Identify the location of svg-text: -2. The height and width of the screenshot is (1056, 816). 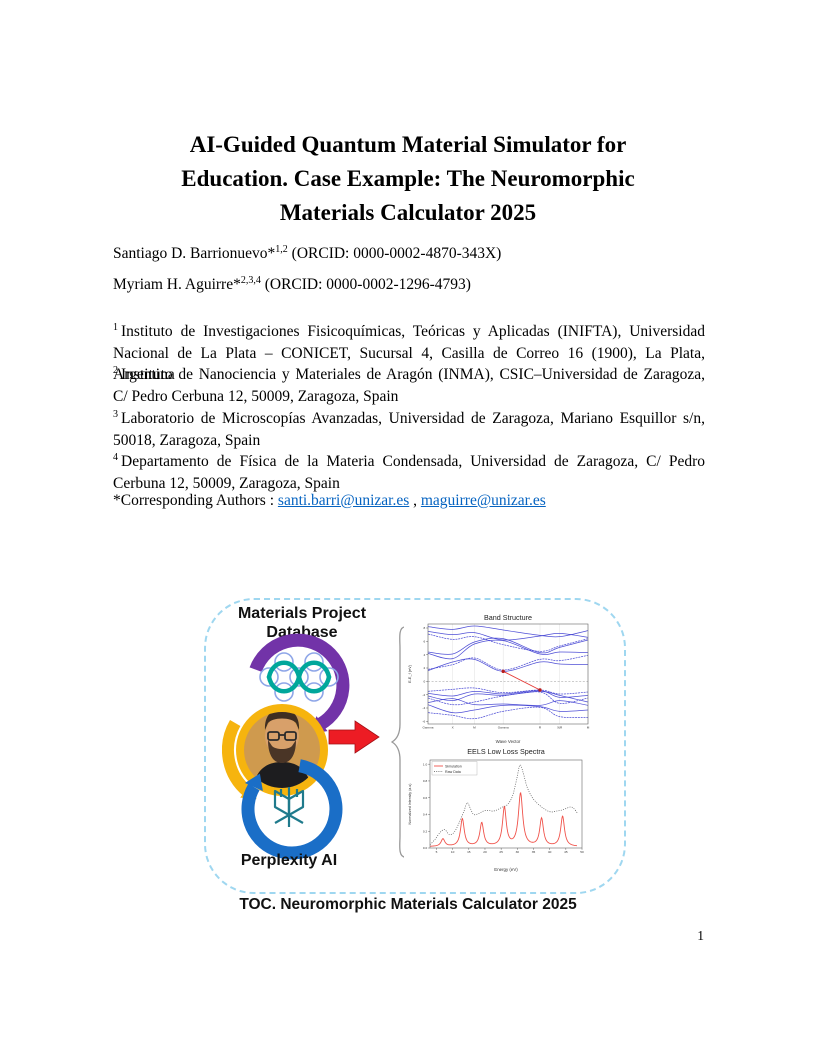
(423, 695).